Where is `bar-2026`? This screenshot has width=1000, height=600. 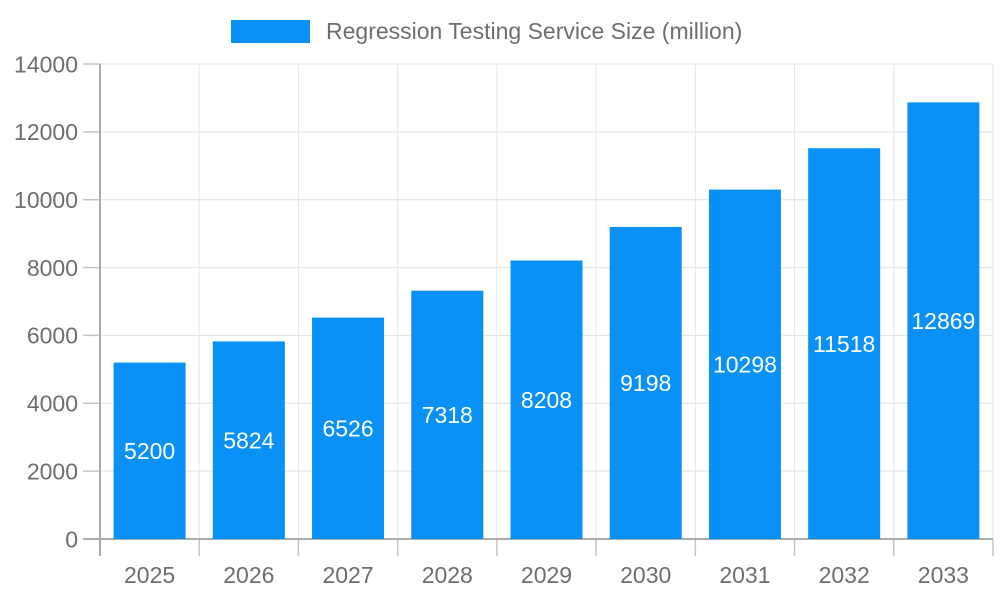
bar-2026 is located at coordinates (248, 440).